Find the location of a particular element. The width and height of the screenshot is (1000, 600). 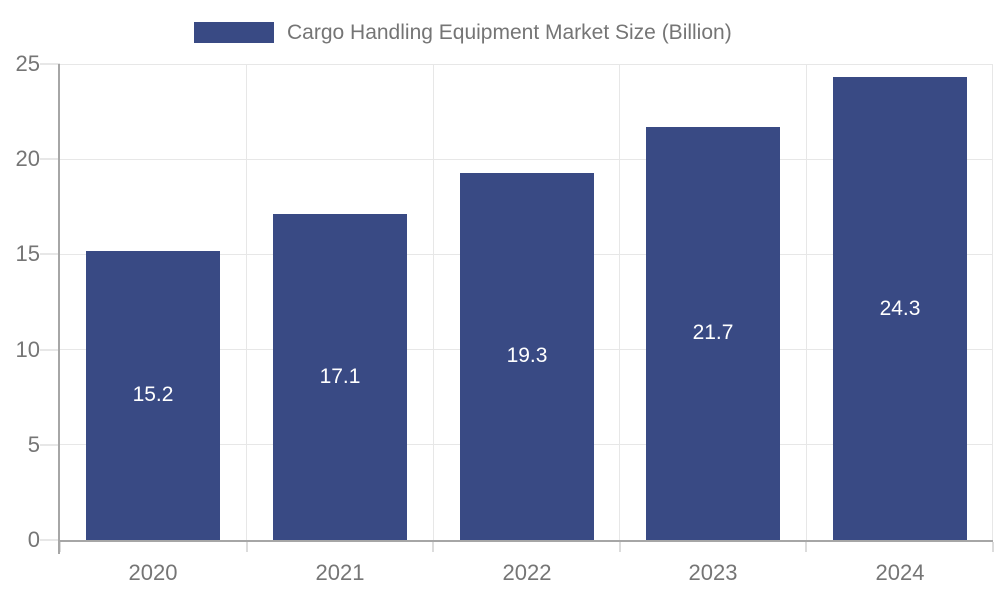

x-tick-label: 2020 is located at coordinates (153, 572).